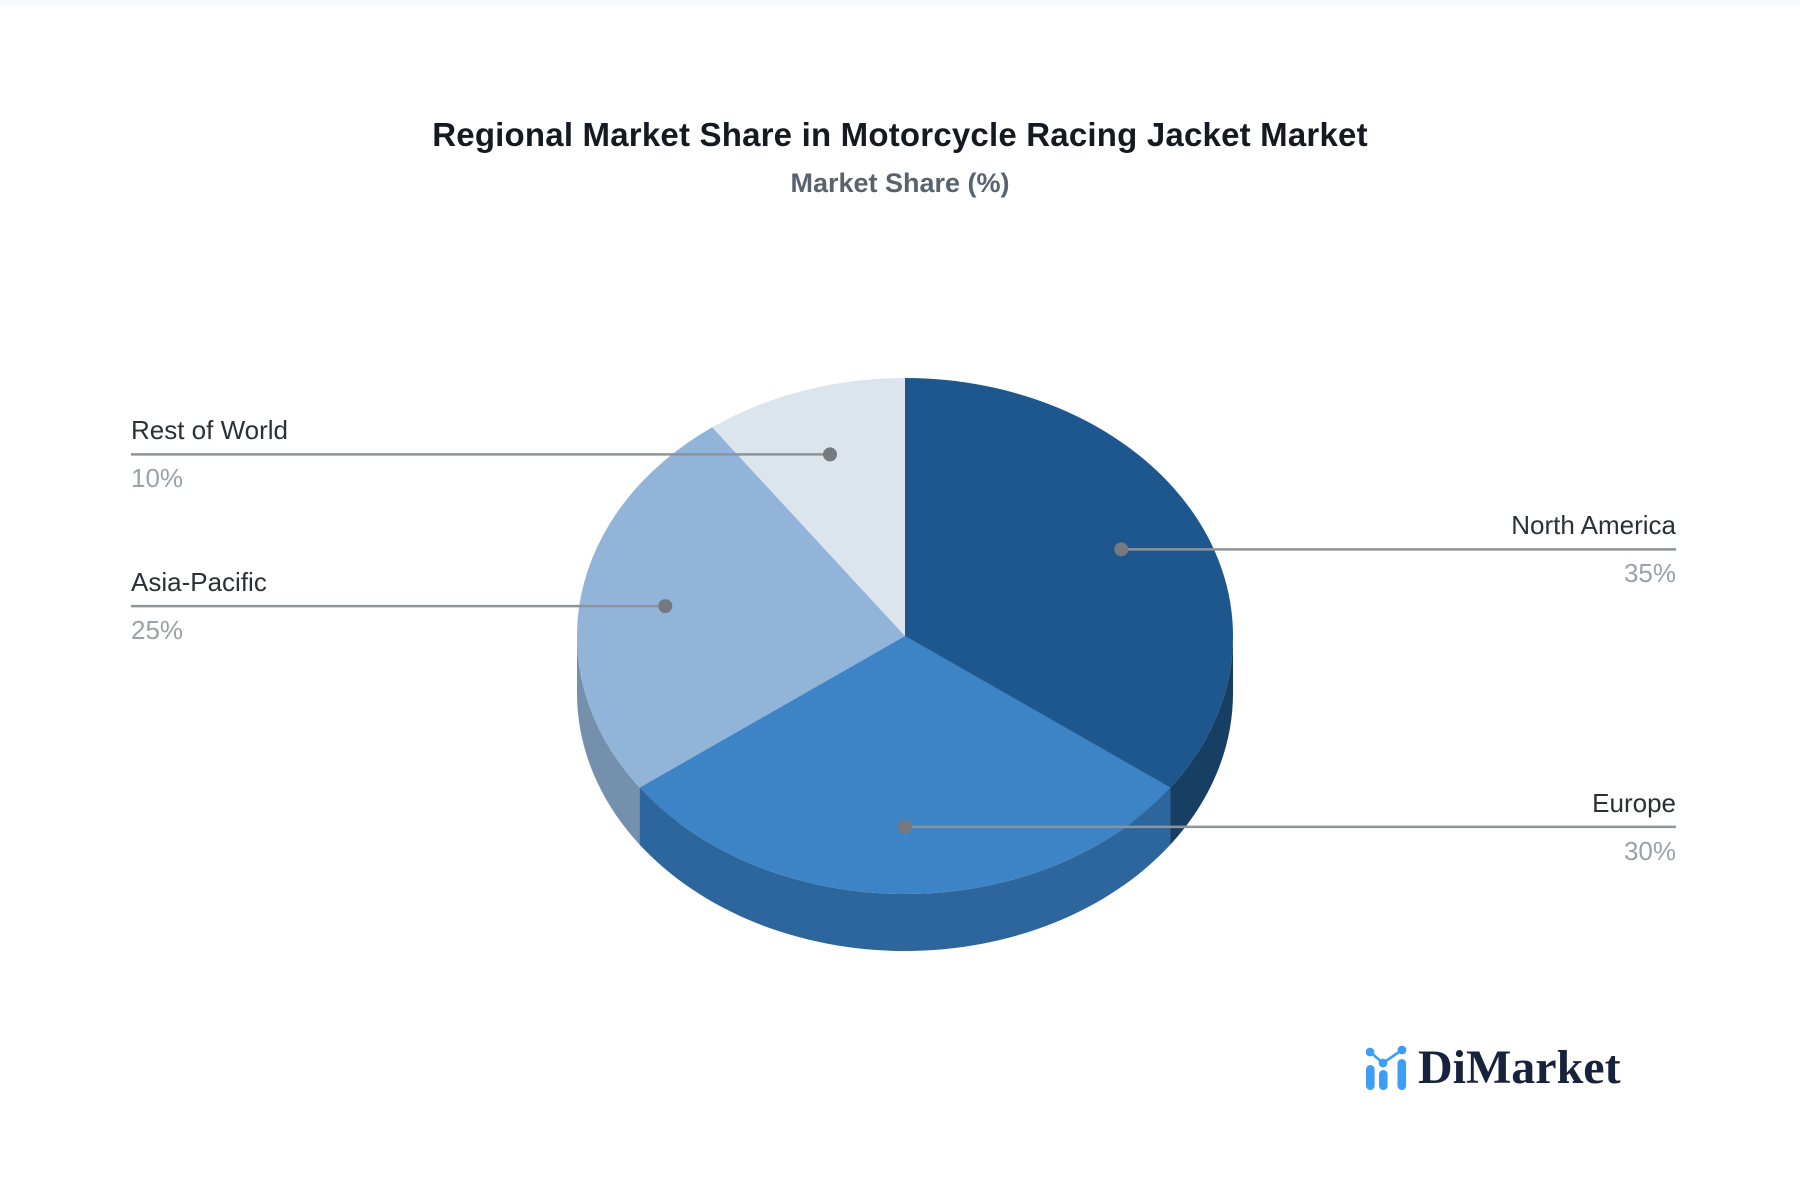  Describe the element at coordinates (808, 507) in the screenshot. I see `pie-slice-rest-of-world` at that location.